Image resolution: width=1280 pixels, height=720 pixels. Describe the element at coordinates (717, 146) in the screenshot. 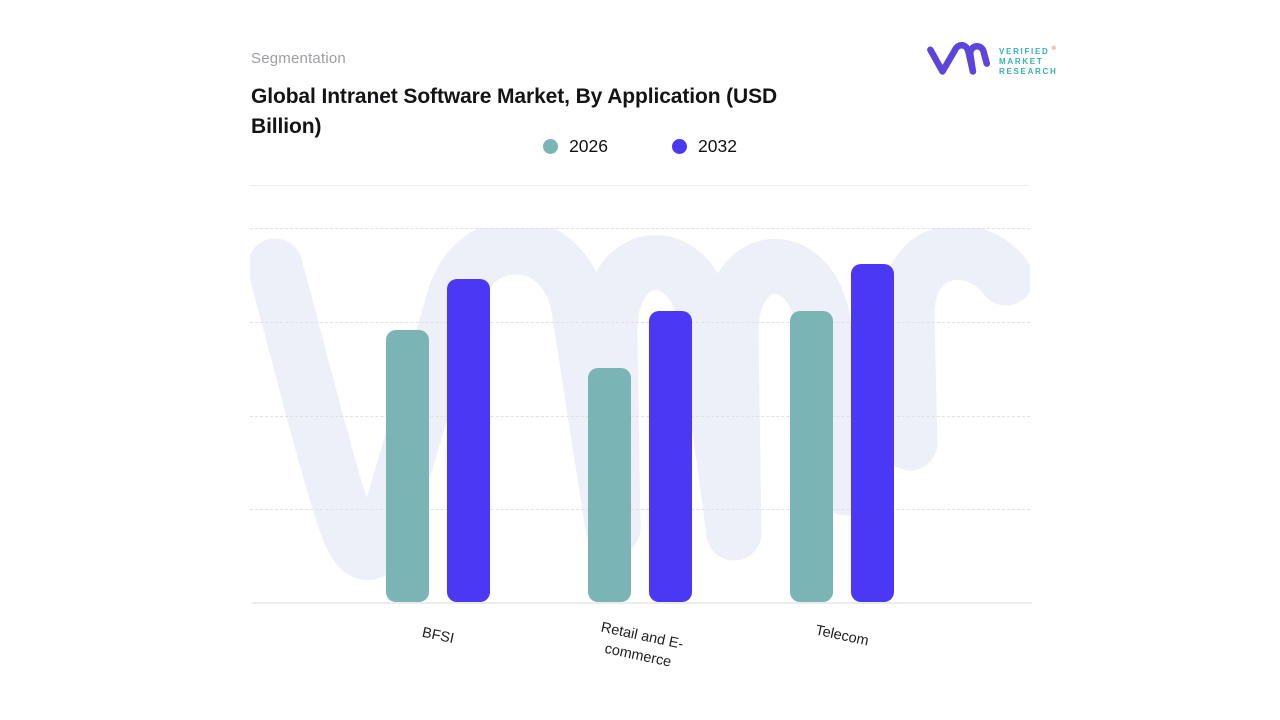

I see `legend-label-2032: 2032` at that location.